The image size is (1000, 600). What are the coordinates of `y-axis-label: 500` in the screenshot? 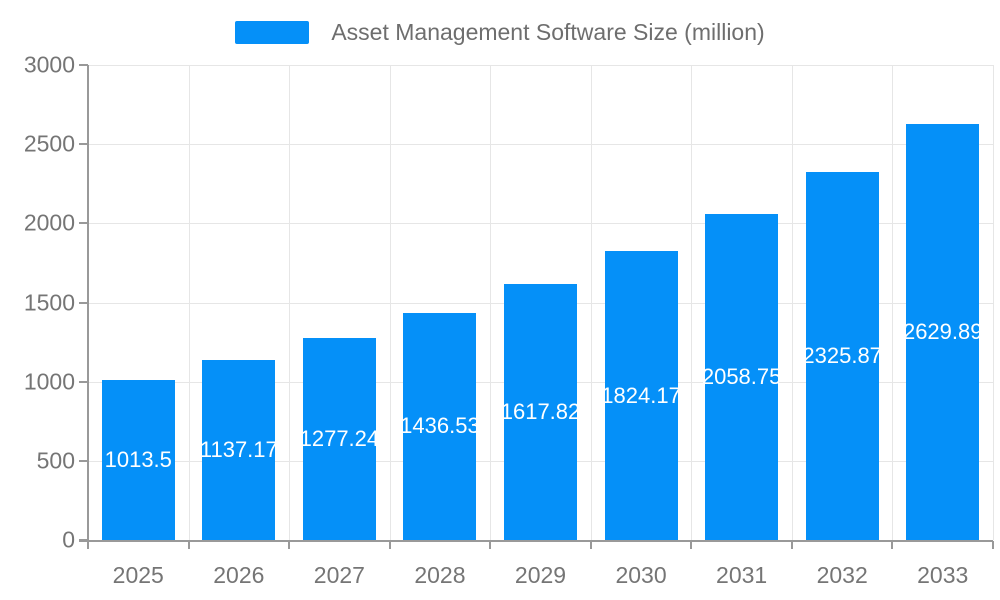 It's located at (55, 460).